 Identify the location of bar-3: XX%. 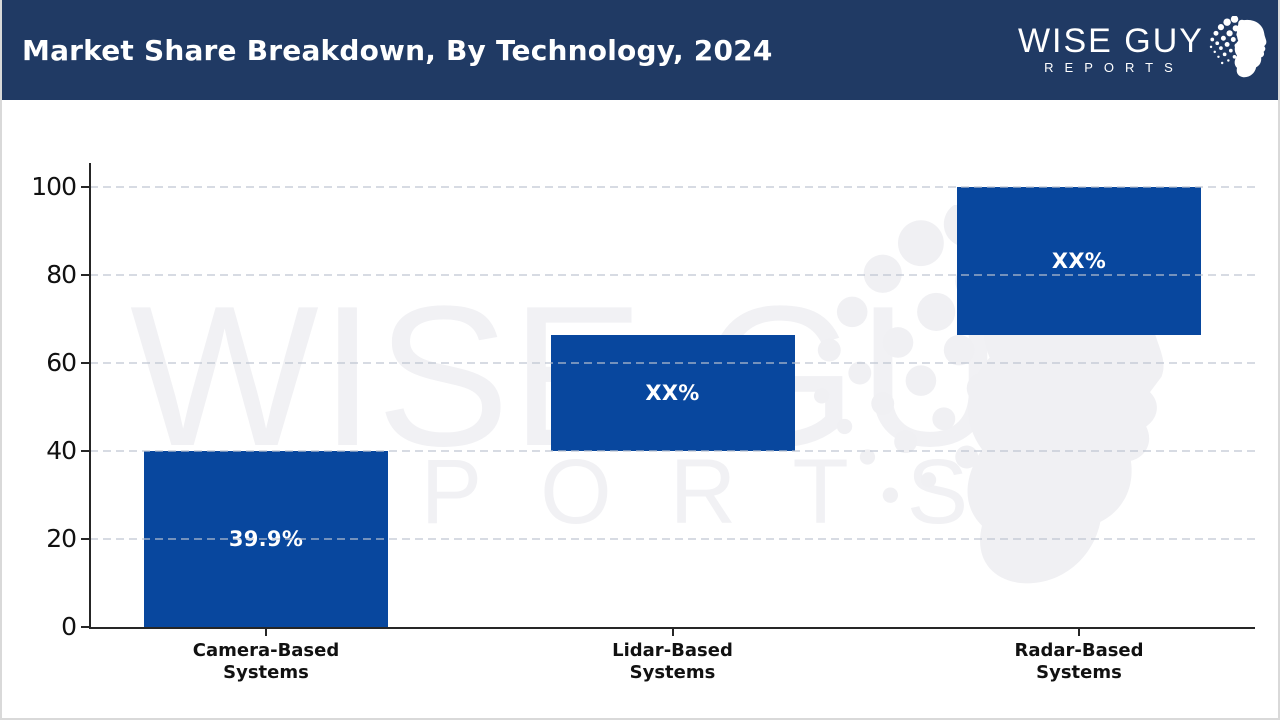
(1079, 261).